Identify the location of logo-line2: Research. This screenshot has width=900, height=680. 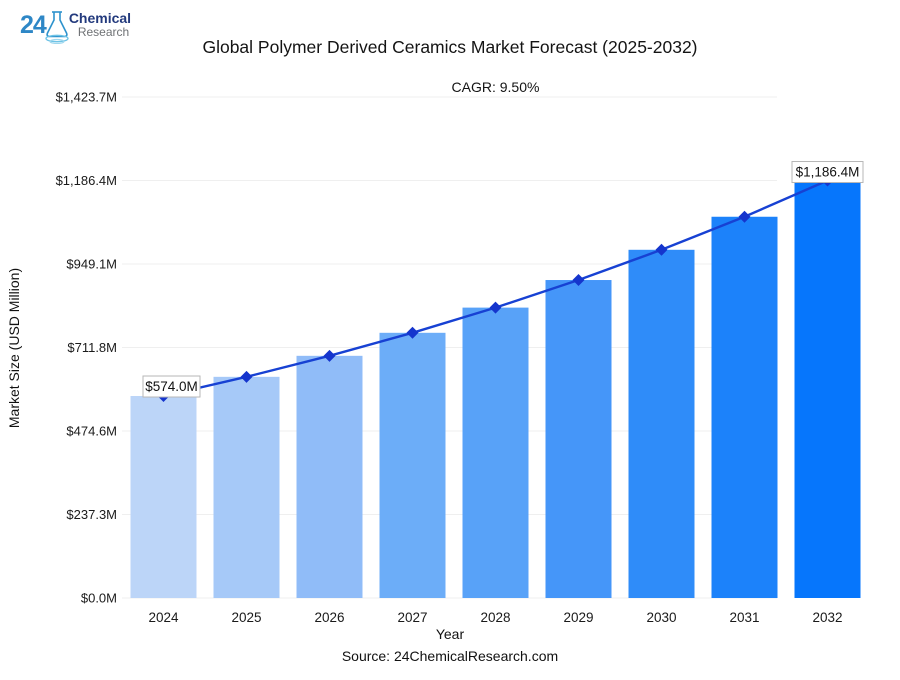
(103, 32).